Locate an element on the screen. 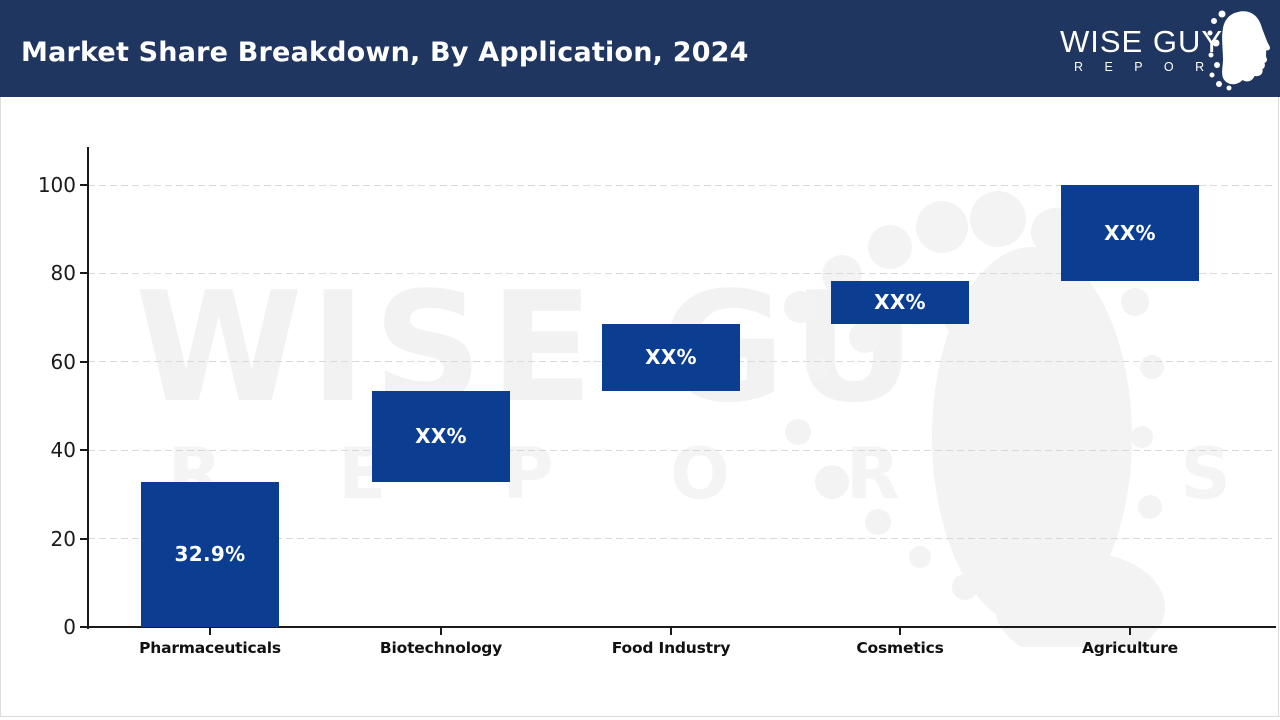  bar-cosmetics: XX% is located at coordinates (900, 302).